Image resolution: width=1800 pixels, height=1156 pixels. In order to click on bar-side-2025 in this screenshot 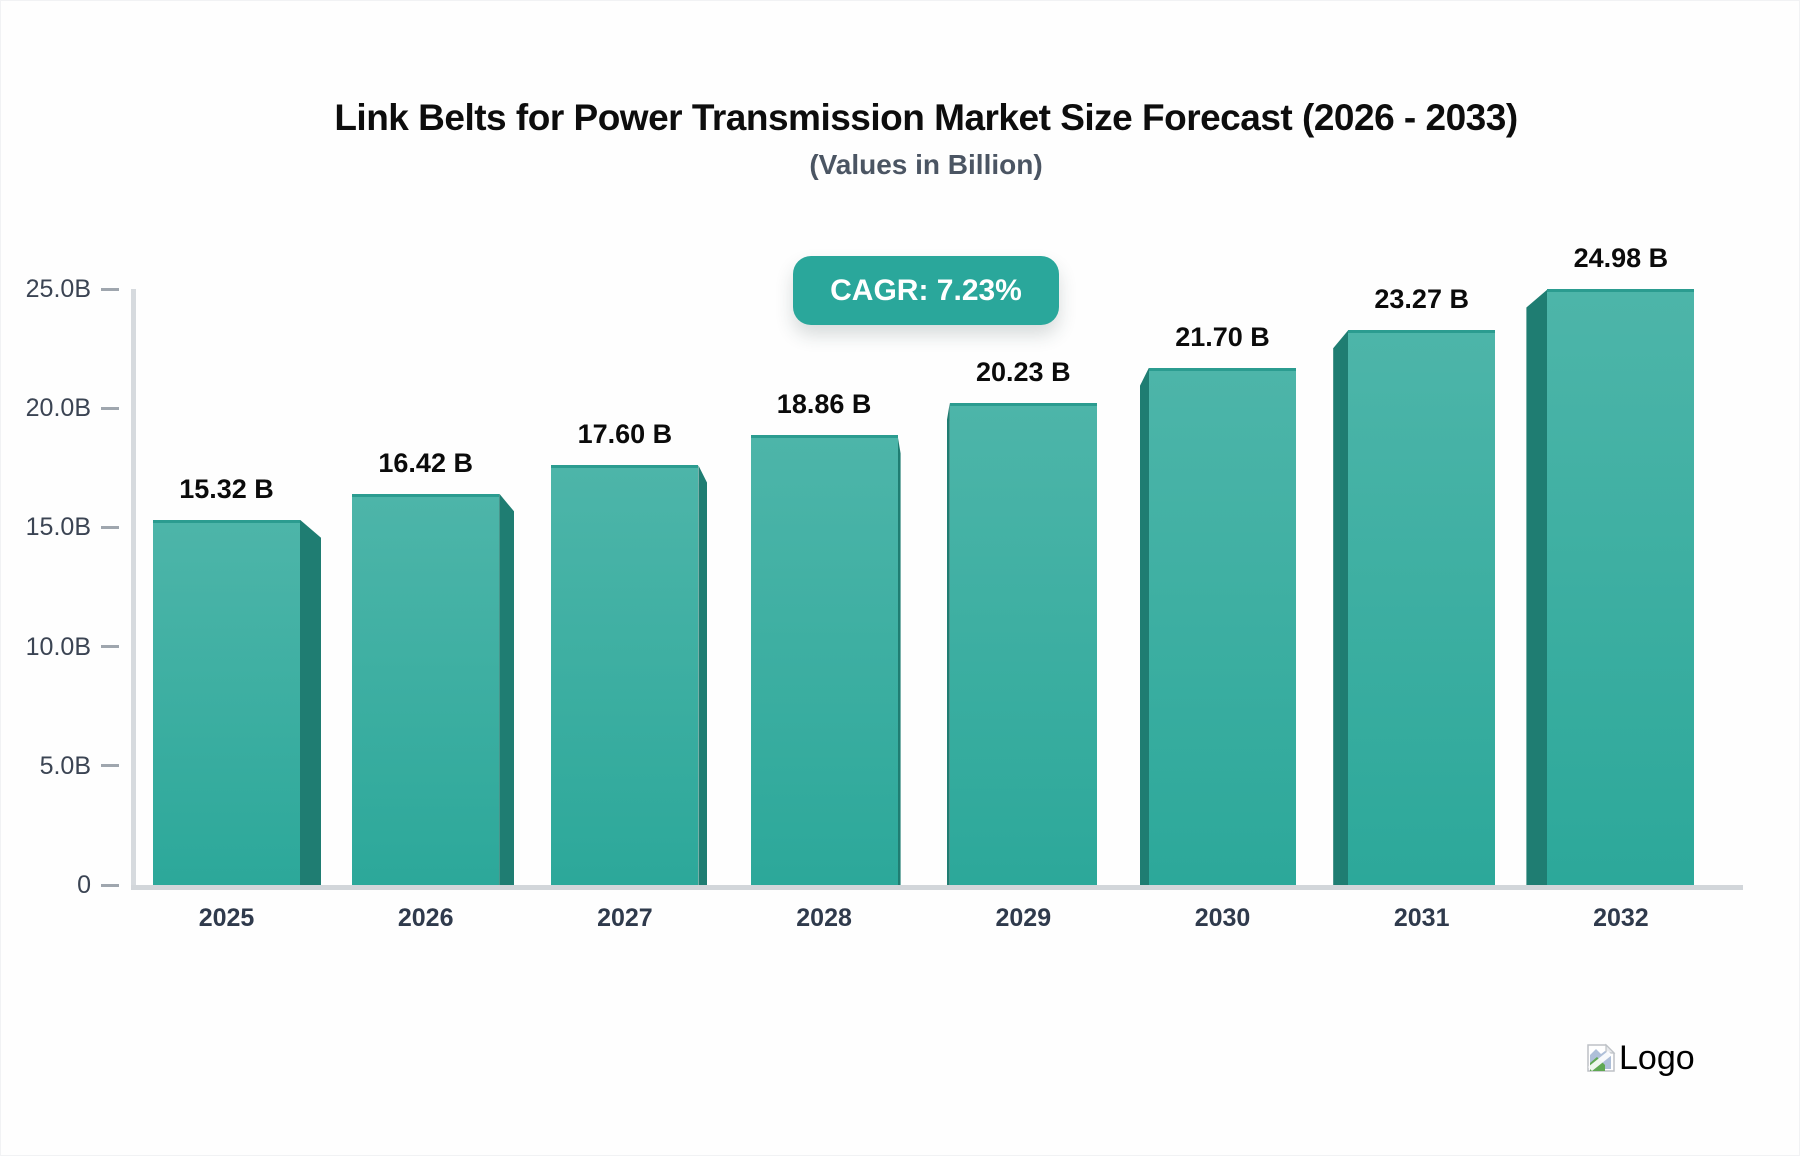, I will do `click(310, 702)`.